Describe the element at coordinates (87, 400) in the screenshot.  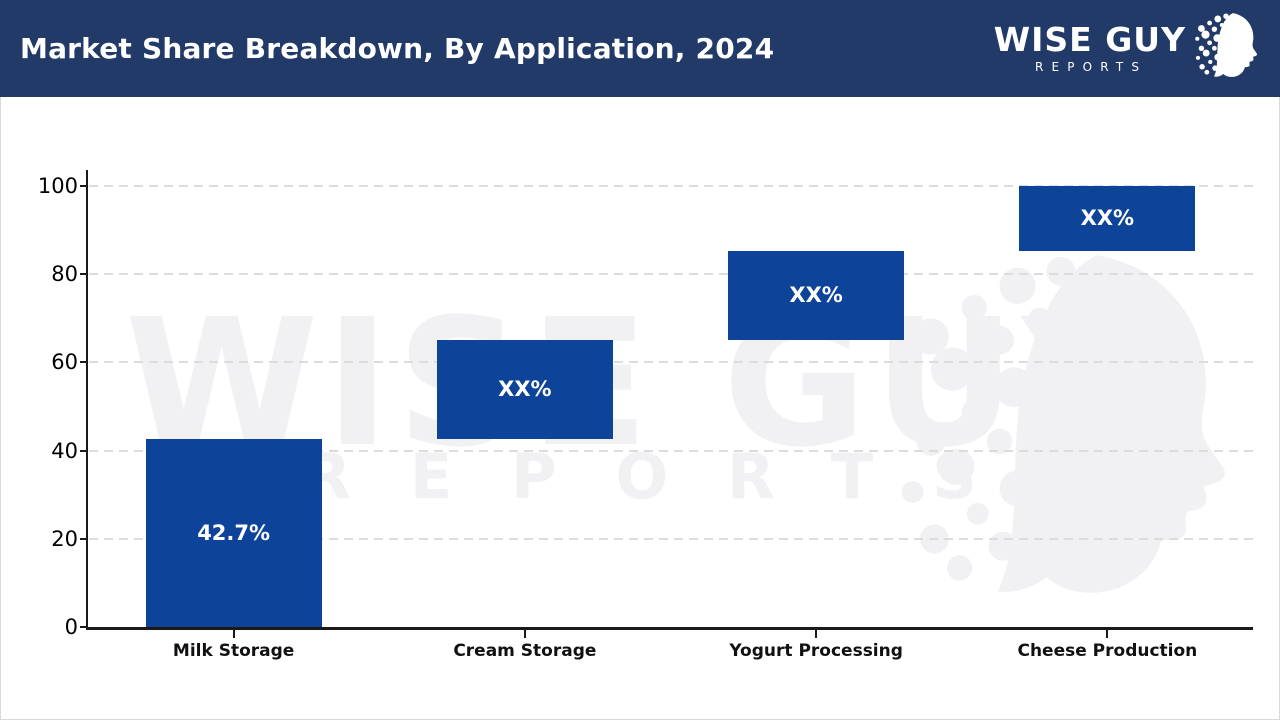
I see `y-axis-line` at that location.